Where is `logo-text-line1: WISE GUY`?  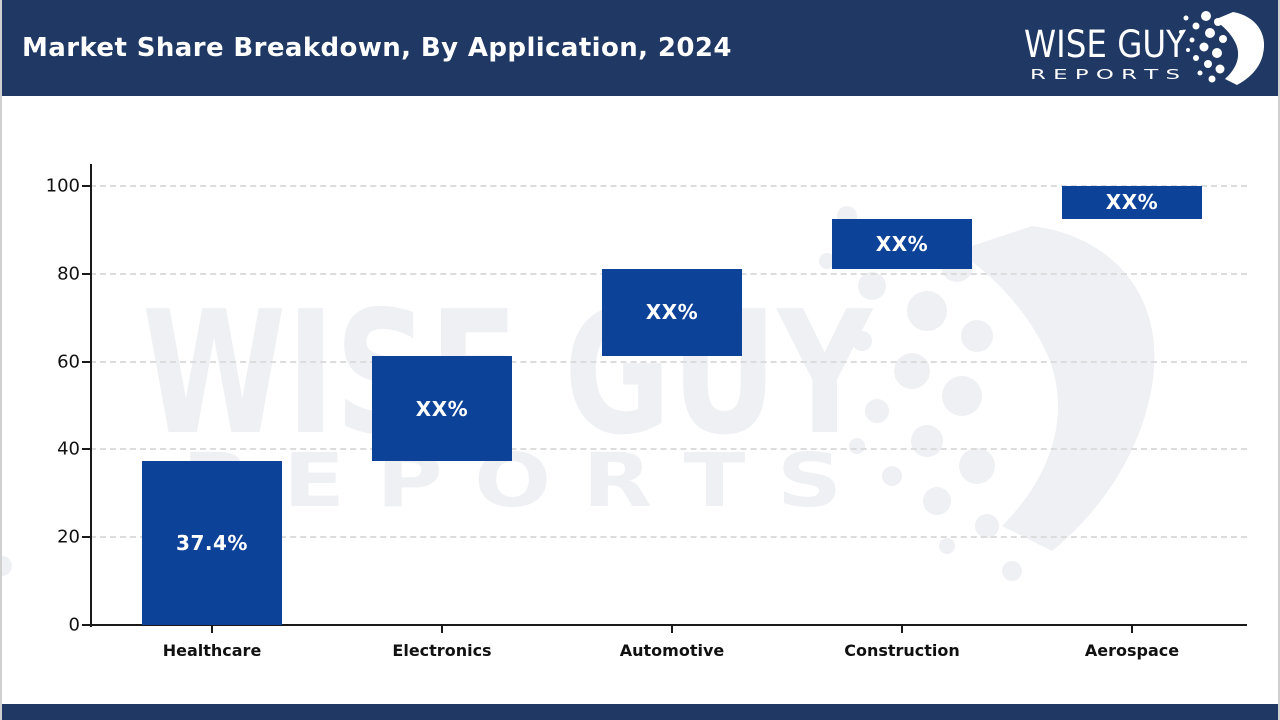
logo-text-line1: WISE GUY is located at coordinates (1105, 44).